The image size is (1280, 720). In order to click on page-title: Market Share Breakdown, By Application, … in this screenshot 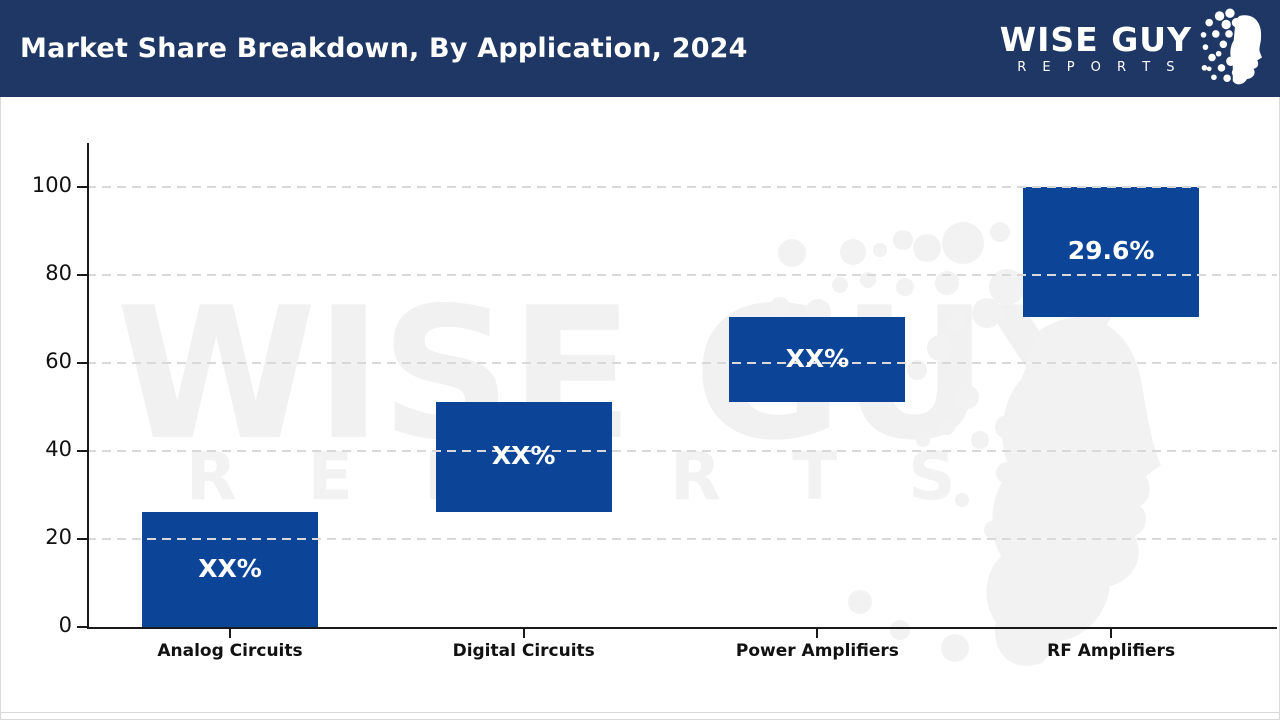, I will do `click(384, 48)`.